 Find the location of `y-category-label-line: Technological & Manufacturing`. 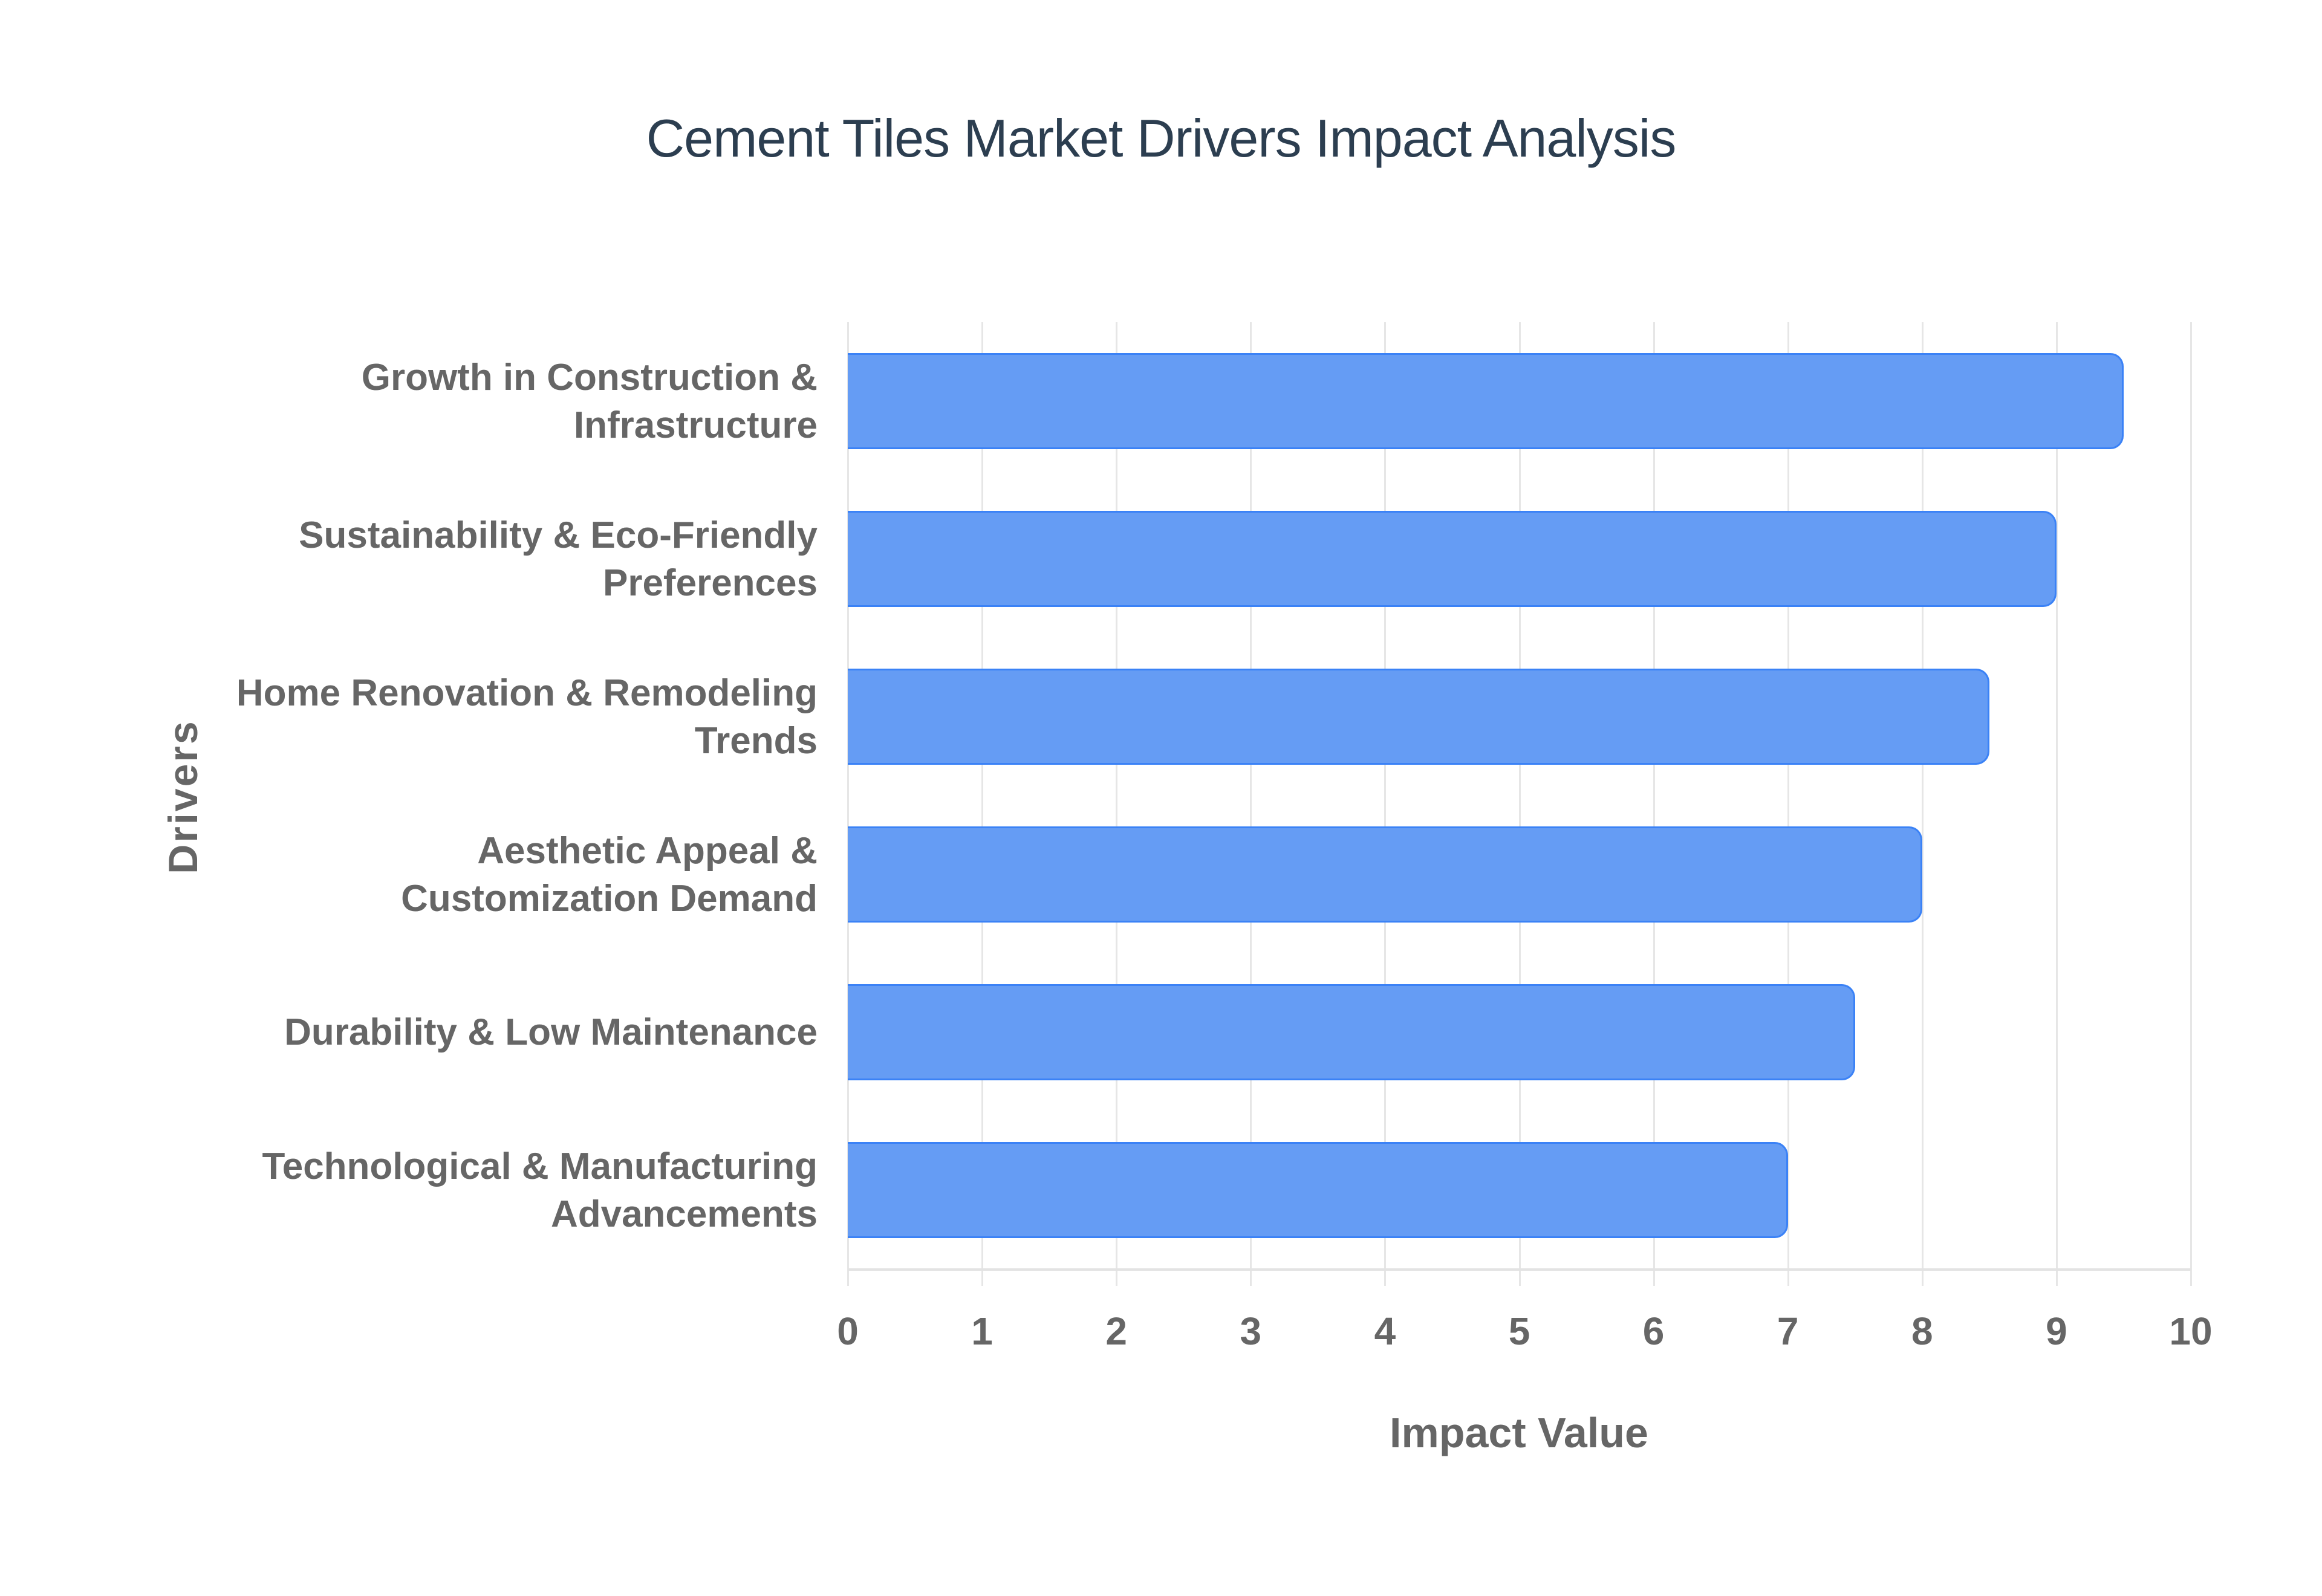

y-category-label-line: Technological & Manufacturing is located at coordinates (540, 1166).